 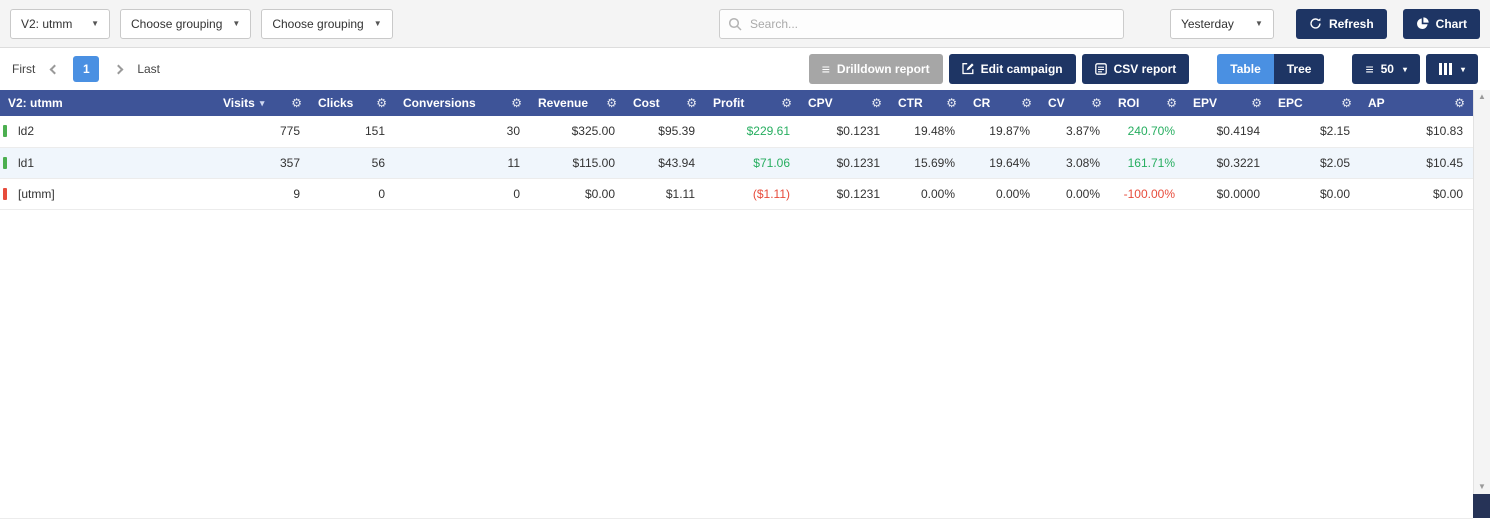 What do you see at coordinates (1299, 69) in the screenshot?
I see `tree-view-button: Tree` at bounding box center [1299, 69].